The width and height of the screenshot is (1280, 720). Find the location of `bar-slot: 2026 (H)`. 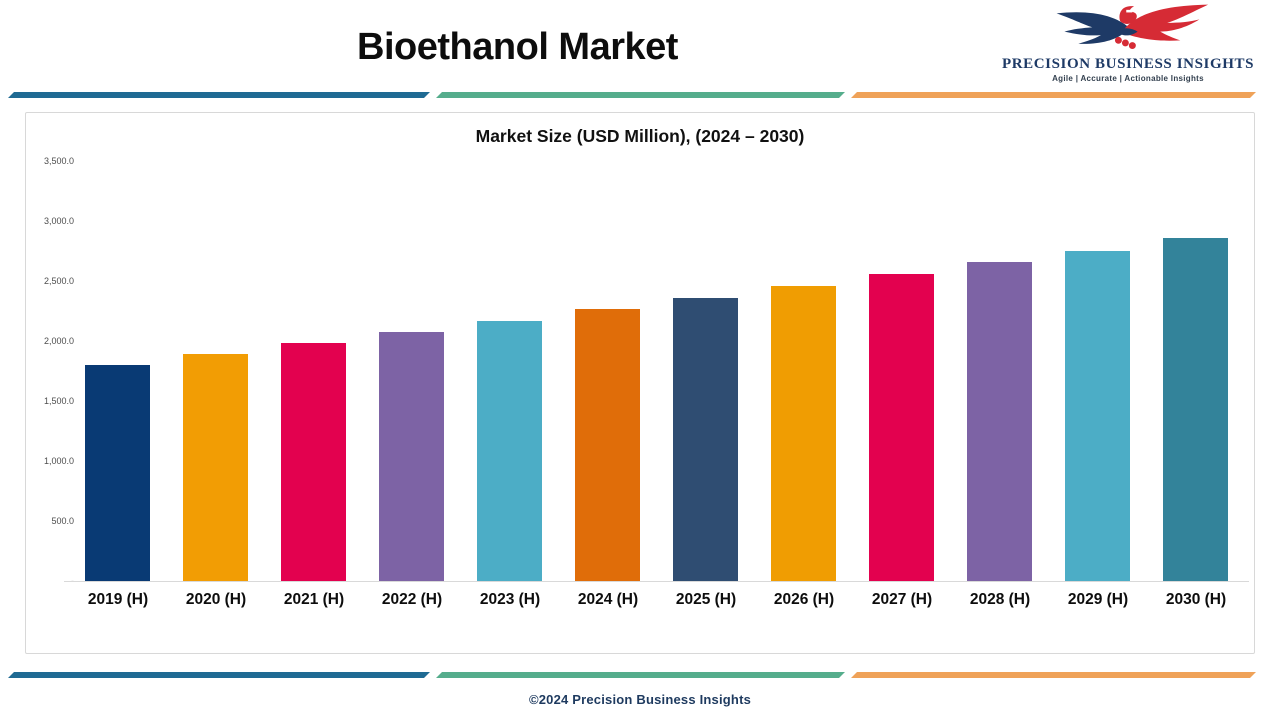

bar-slot: 2026 (H) is located at coordinates (804, 383).